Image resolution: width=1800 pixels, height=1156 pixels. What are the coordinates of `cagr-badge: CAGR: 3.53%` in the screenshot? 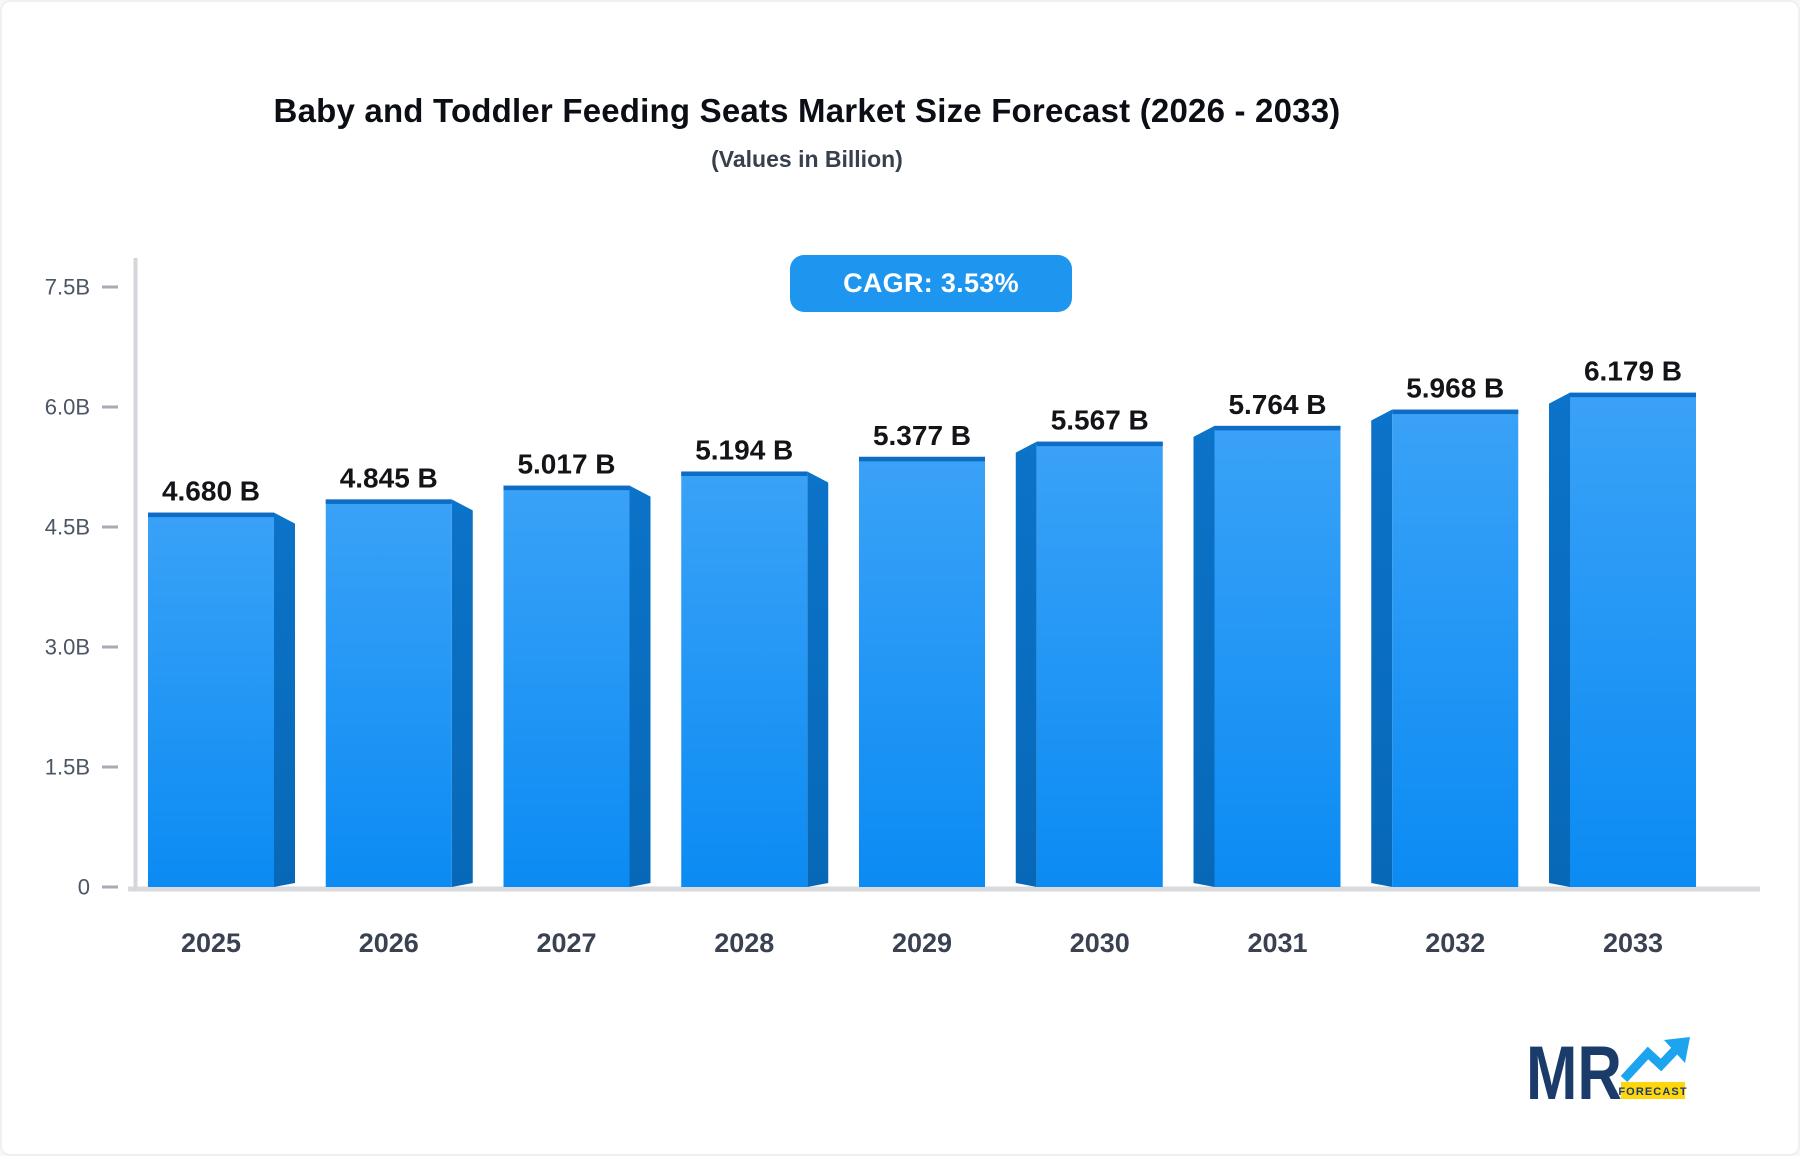 It's located at (931, 283).